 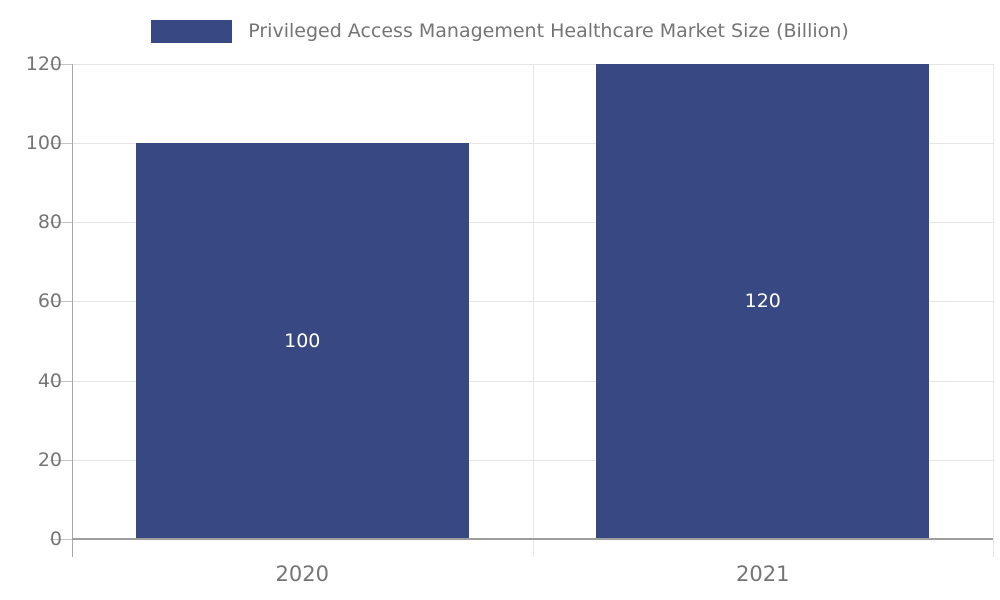 I want to click on y-axis-tick-label: 80, so click(x=49, y=222).